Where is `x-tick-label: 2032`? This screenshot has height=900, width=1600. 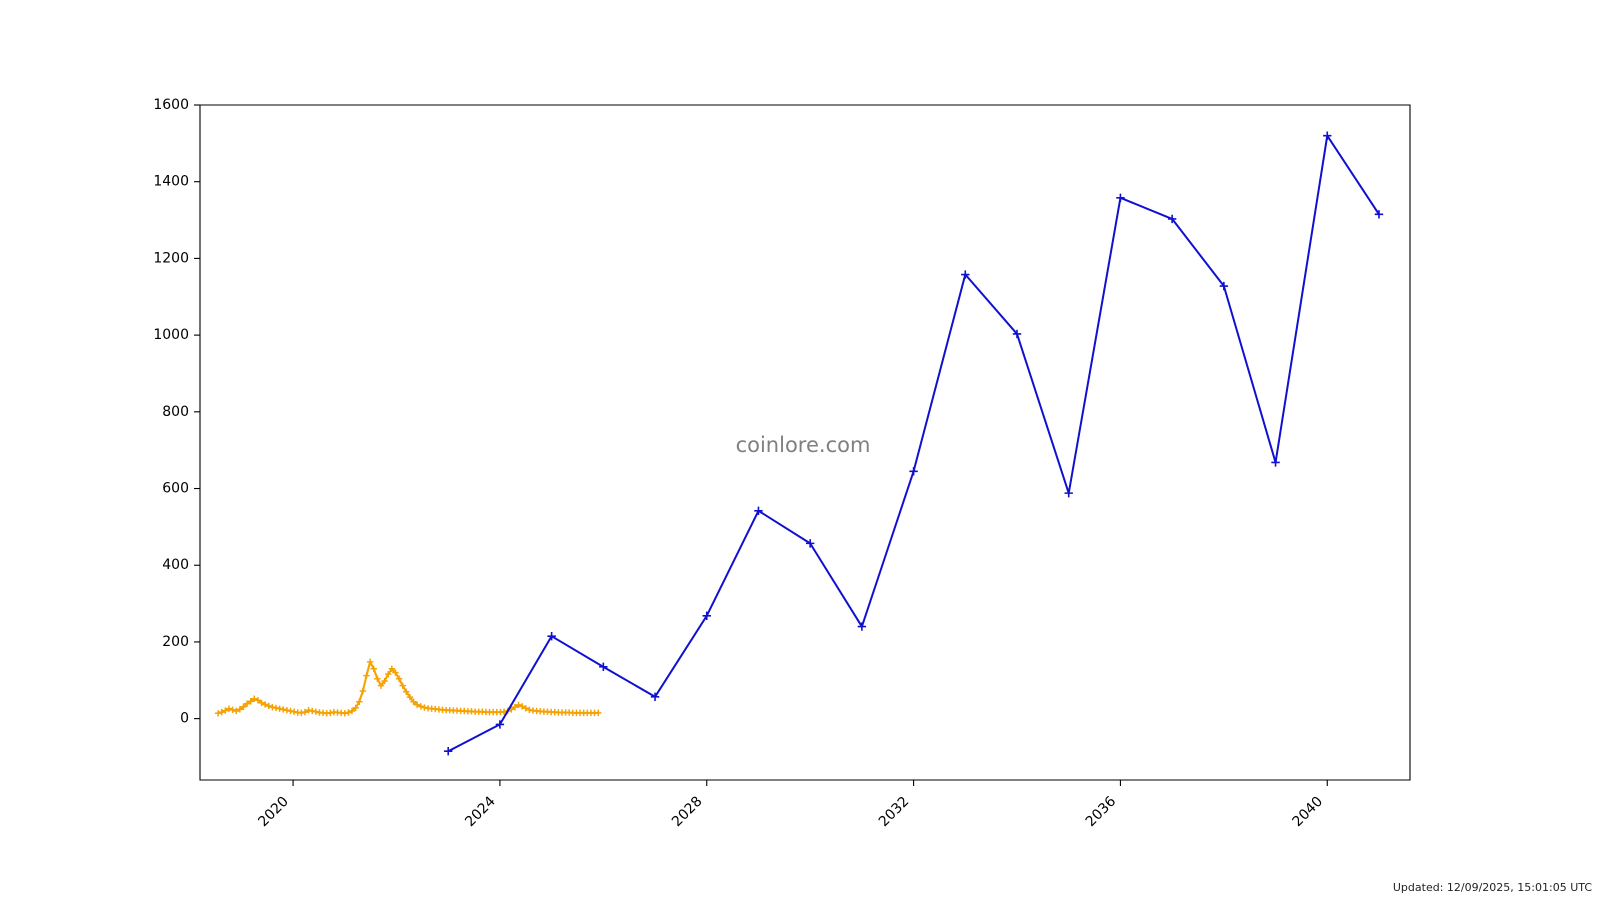 x-tick-label: 2032 is located at coordinates (894, 812).